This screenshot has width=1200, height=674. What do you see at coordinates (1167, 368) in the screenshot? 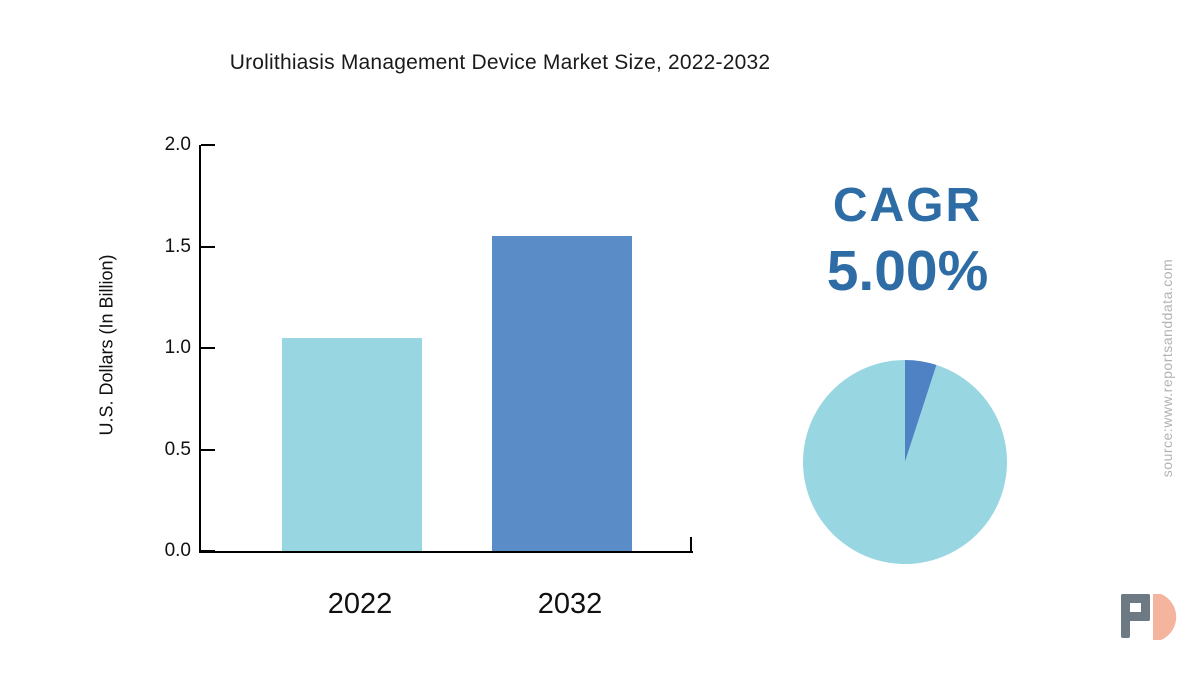
I see `source-watermark-text: source:www.reportsanddata.com` at bounding box center [1167, 368].